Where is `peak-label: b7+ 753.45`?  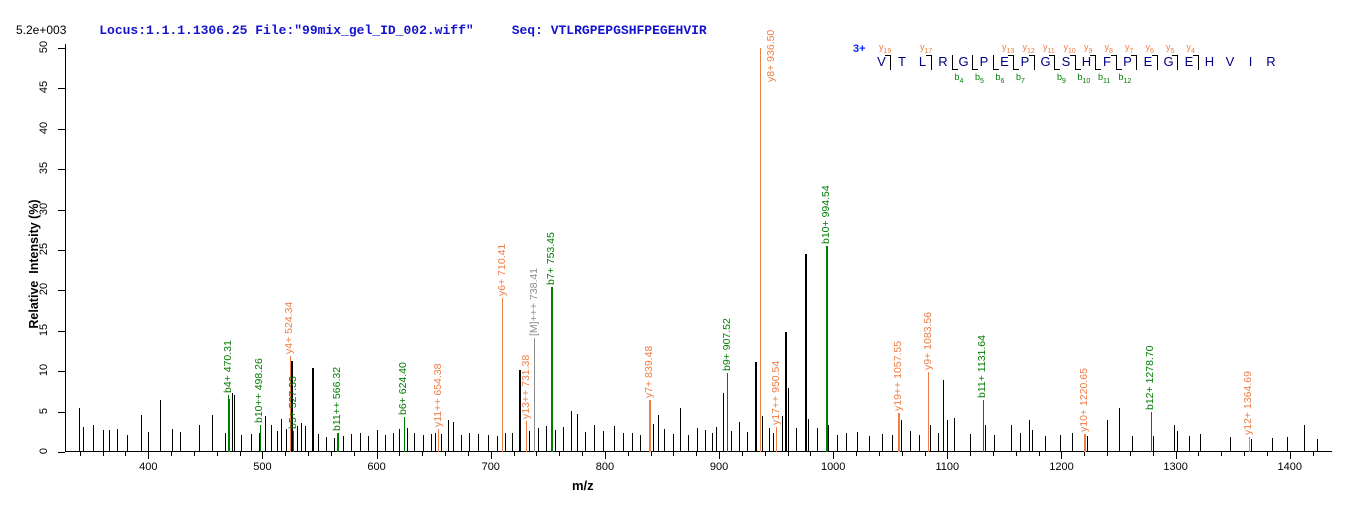
peak-label: b7+ 753.45 is located at coordinates (550, 259).